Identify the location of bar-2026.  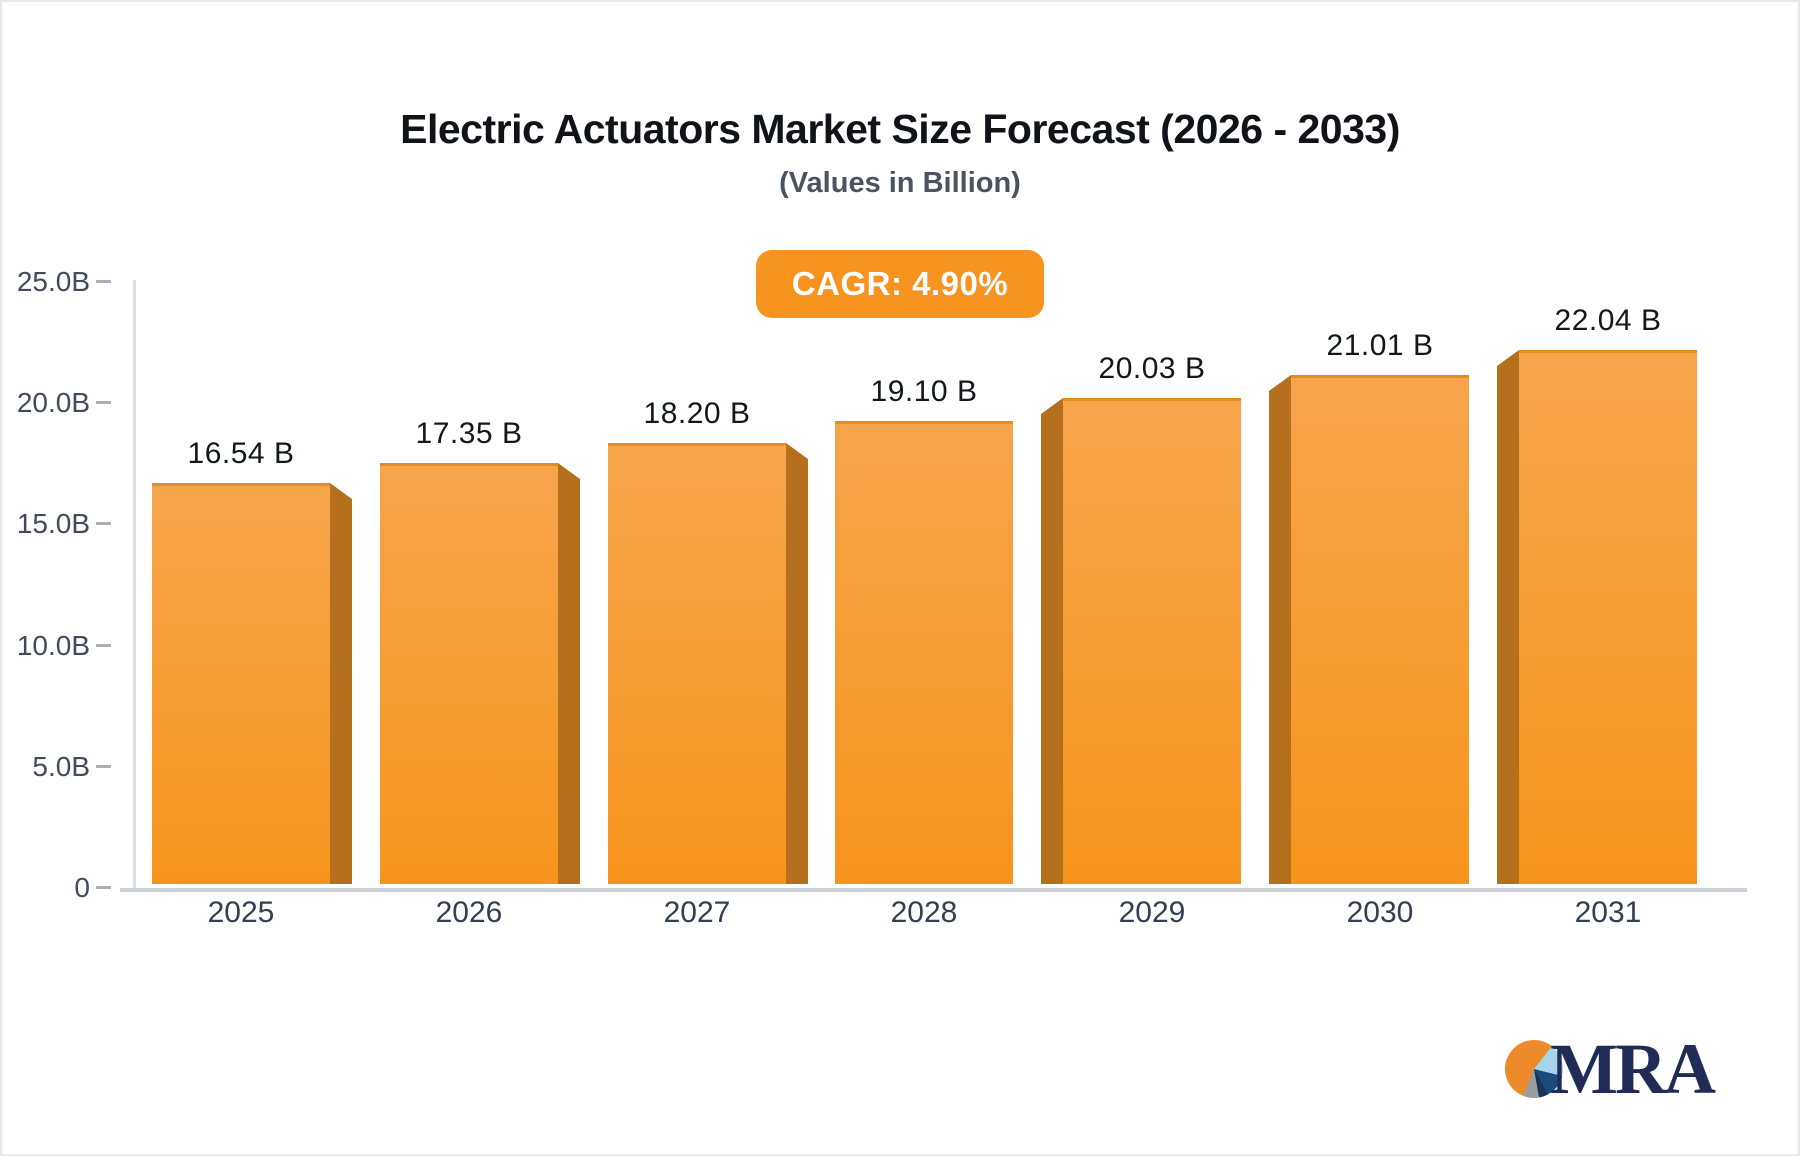
(469, 673).